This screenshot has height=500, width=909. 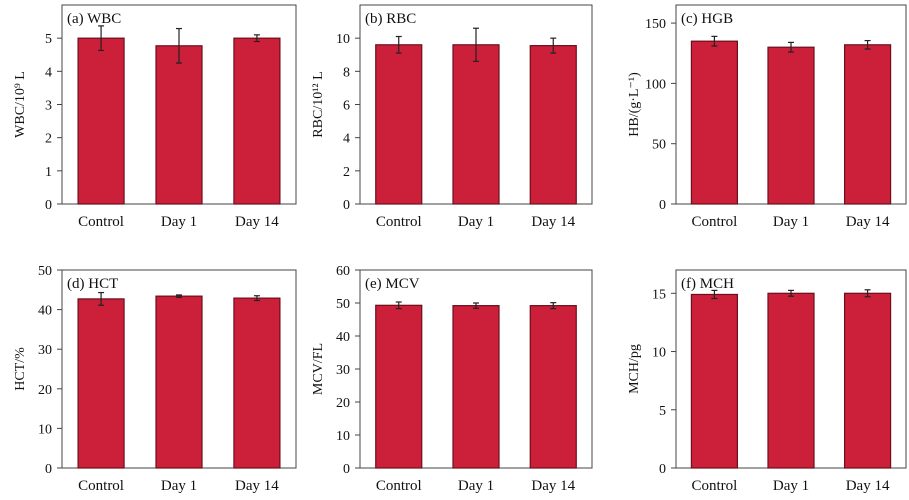 I want to click on y-tick-label: 8, so click(x=346, y=72).